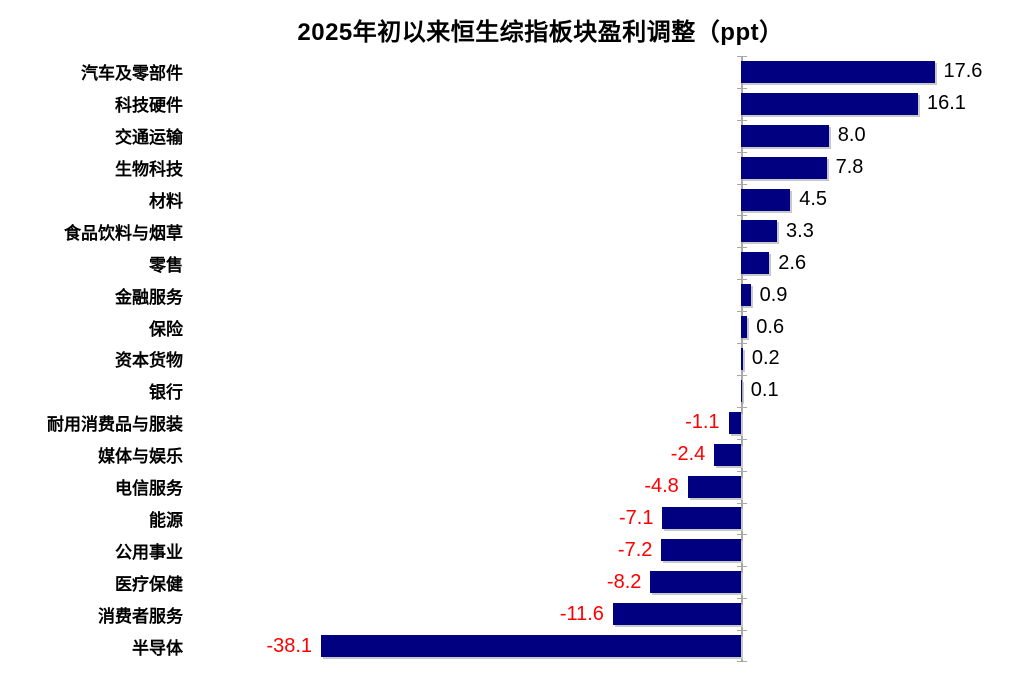  What do you see at coordinates (149, 138) in the screenshot?
I see `category-label: 交通运输` at bounding box center [149, 138].